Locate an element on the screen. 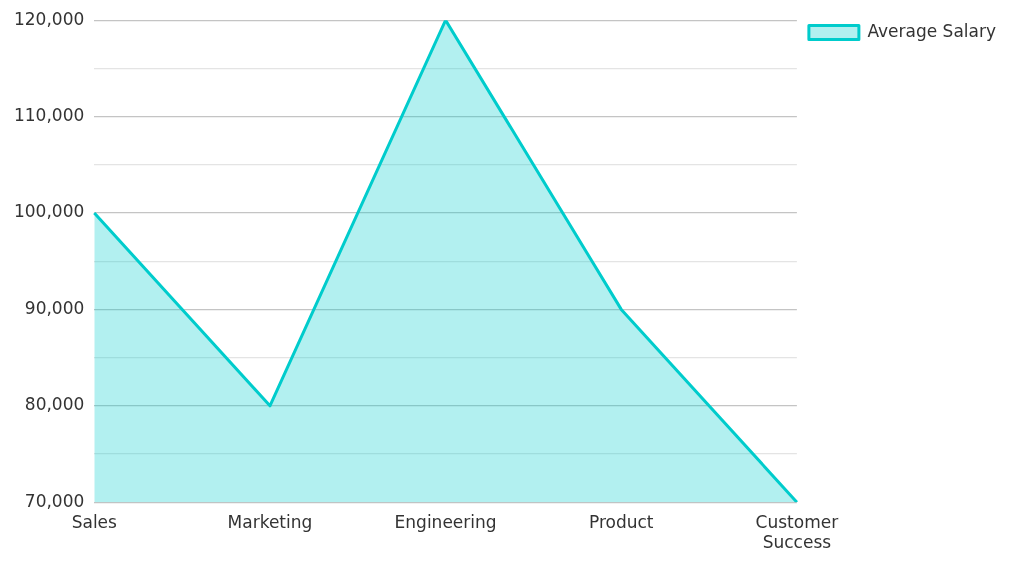  y-tick-label: 80,000 is located at coordinates (54, 404).